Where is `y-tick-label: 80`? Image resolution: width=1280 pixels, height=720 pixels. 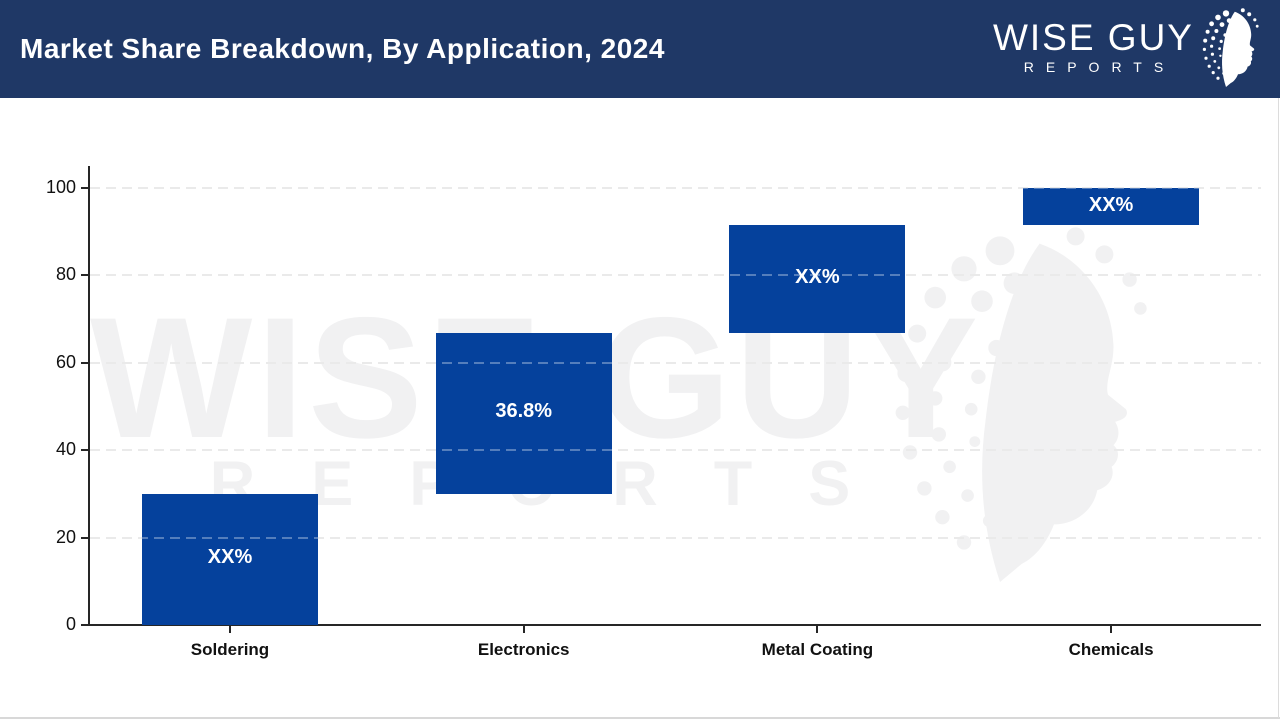 y-tick-label: 80 is located at coordinates (65, 274).